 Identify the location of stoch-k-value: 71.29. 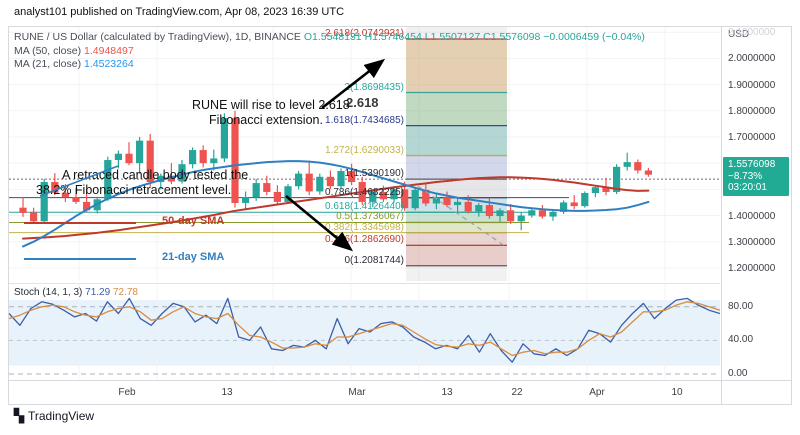
(98, 292).